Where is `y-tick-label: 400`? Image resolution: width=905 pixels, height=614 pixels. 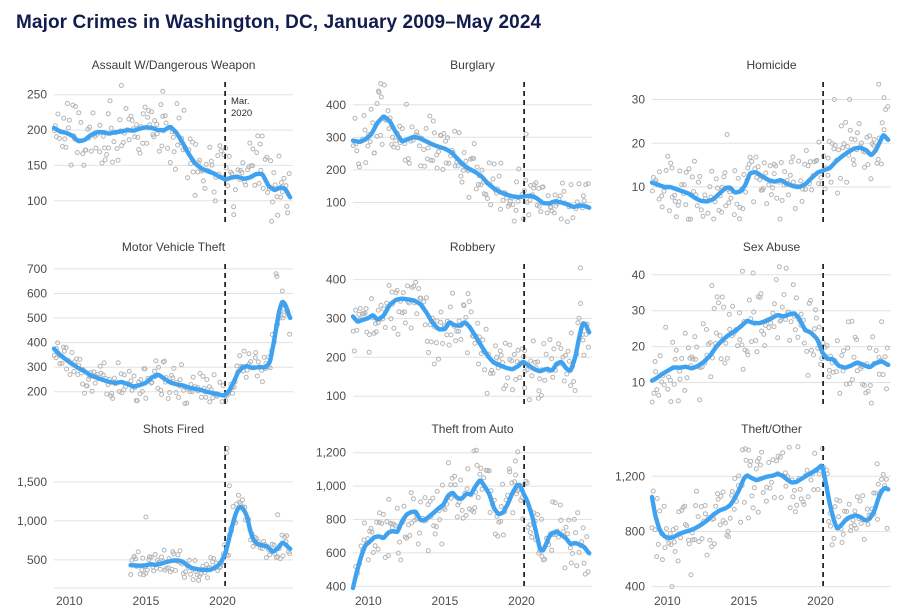 y-tick-label: 400 is located at coordinates (336, 280).